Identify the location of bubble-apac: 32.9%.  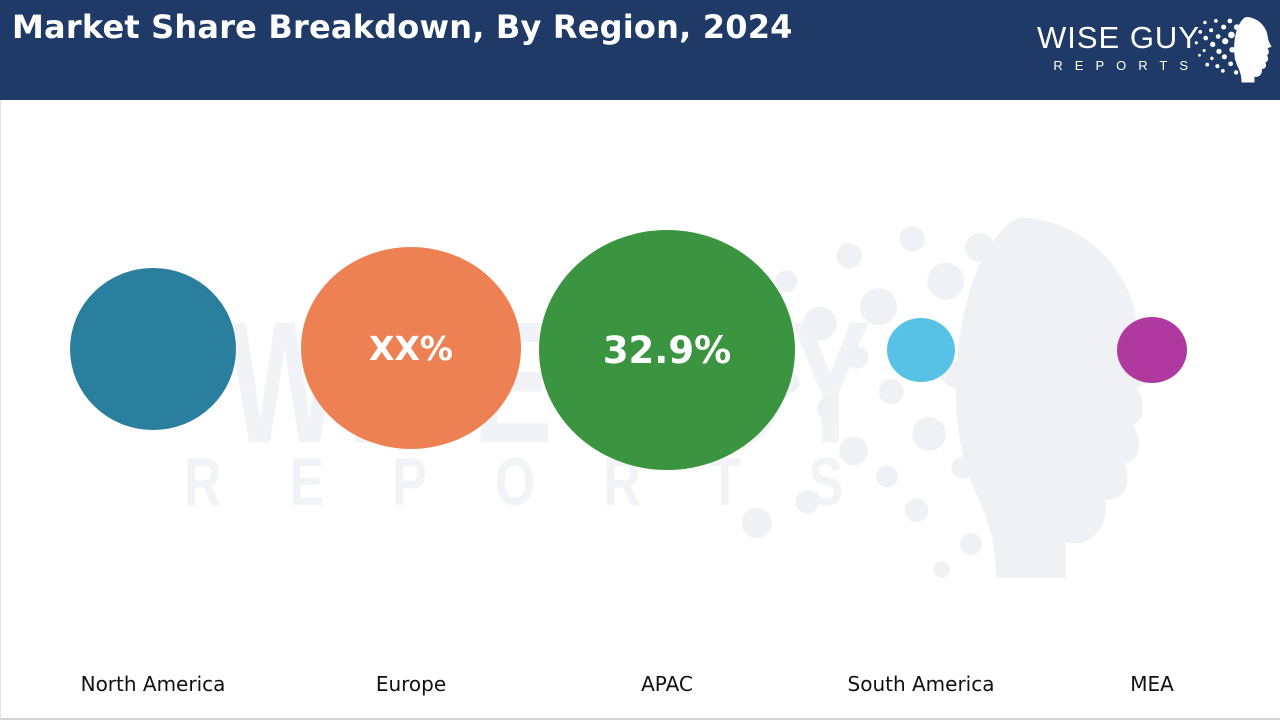
(667, 350).